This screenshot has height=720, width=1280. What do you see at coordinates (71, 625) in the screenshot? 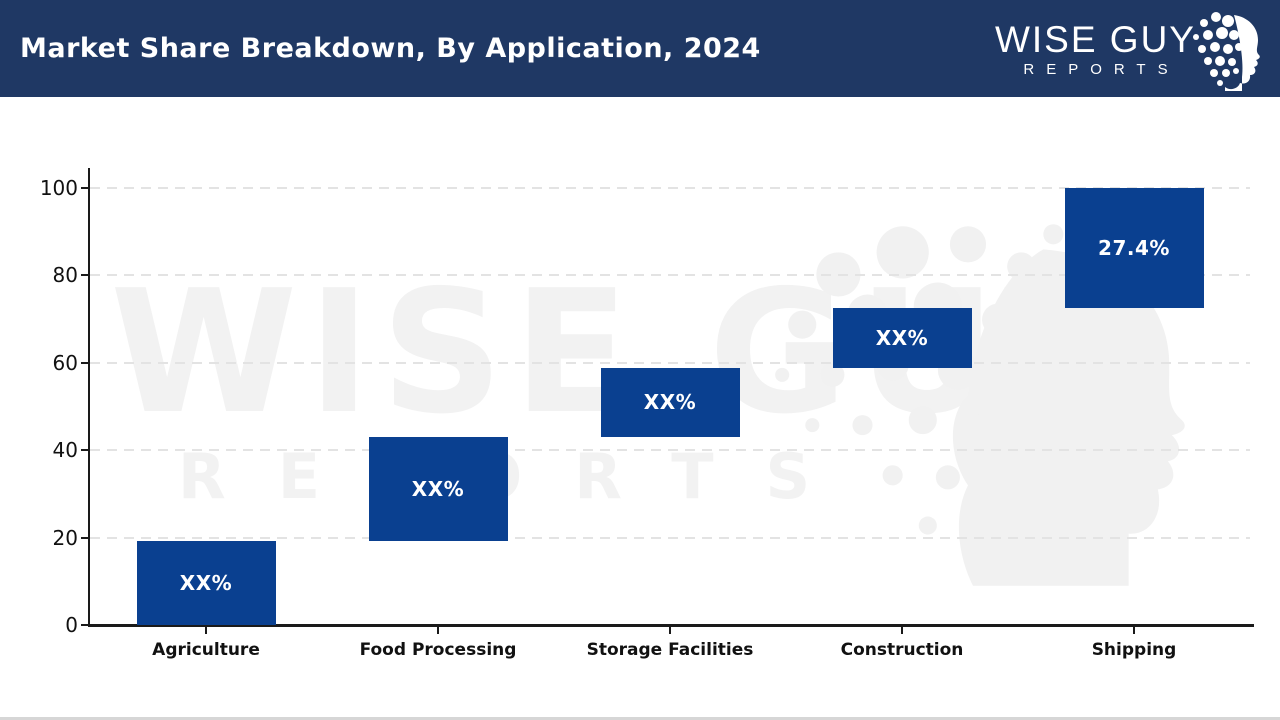
I see `y-tick-label: 0` at bounding box center [71, 625].